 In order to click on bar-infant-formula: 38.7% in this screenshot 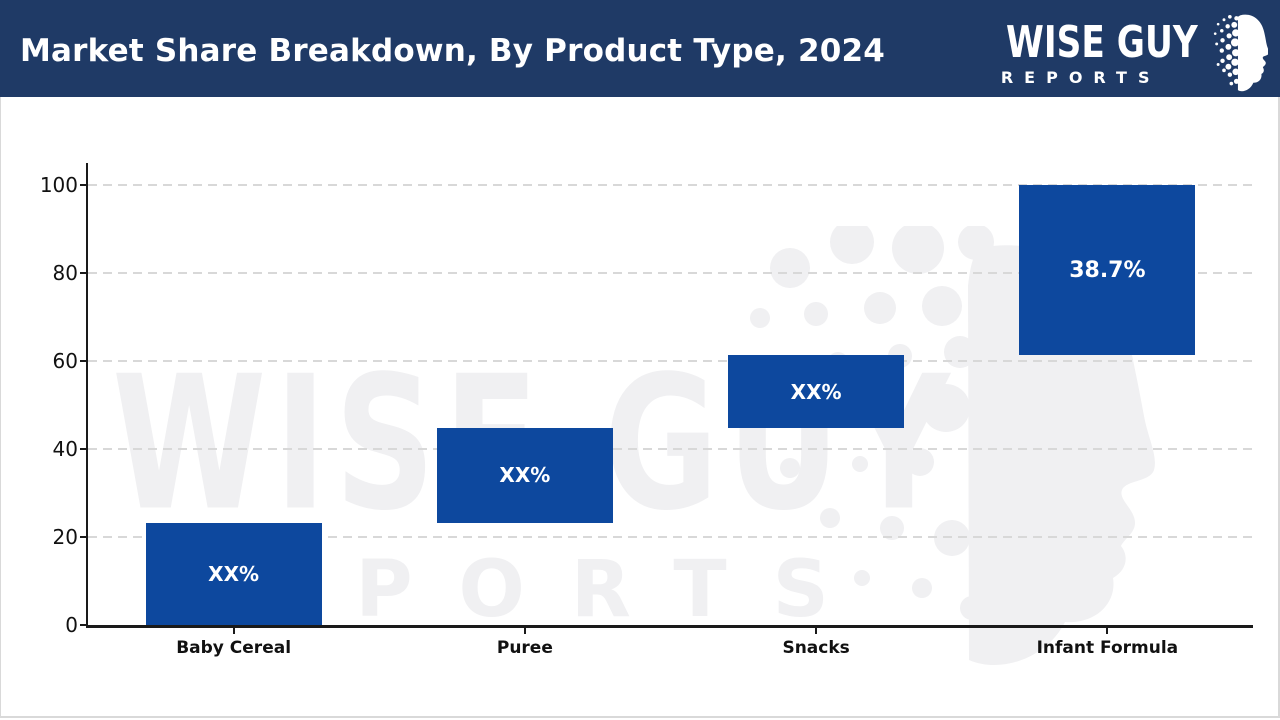, I will do `click(1107, 270)`.